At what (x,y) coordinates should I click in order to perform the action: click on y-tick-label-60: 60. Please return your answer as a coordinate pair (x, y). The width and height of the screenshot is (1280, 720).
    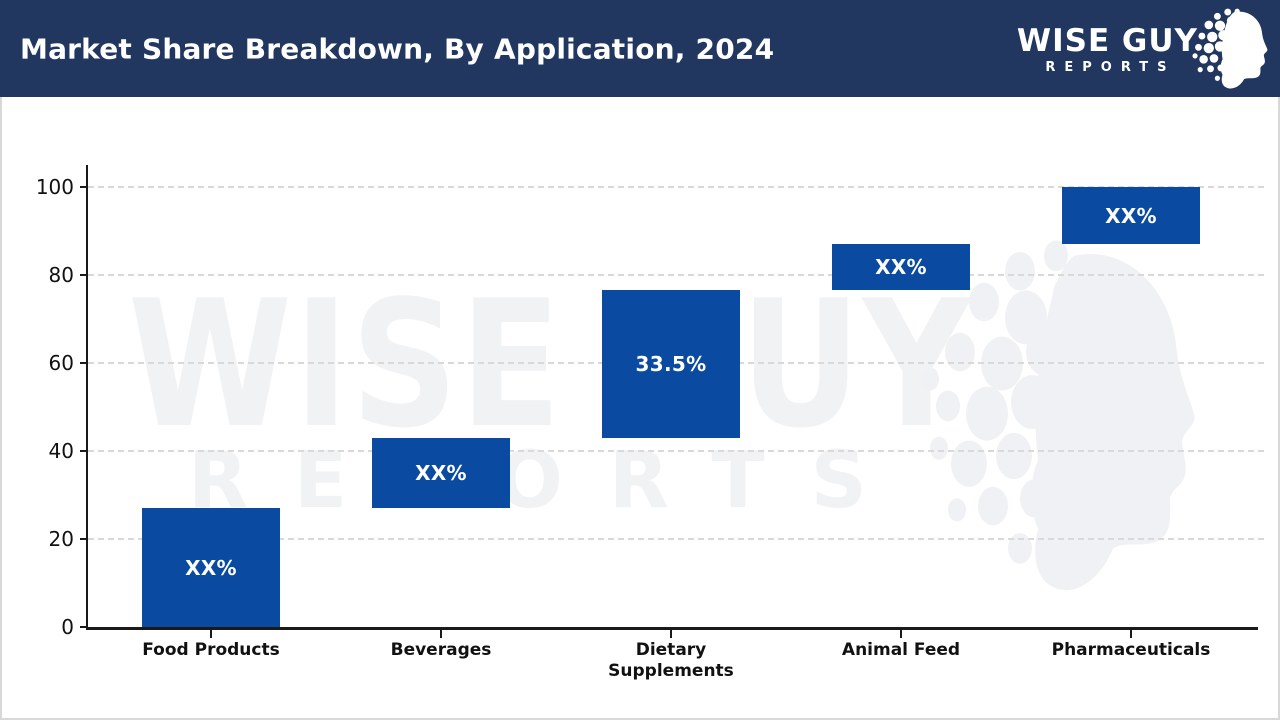
    Looking at the image, I should click on (61, 363).